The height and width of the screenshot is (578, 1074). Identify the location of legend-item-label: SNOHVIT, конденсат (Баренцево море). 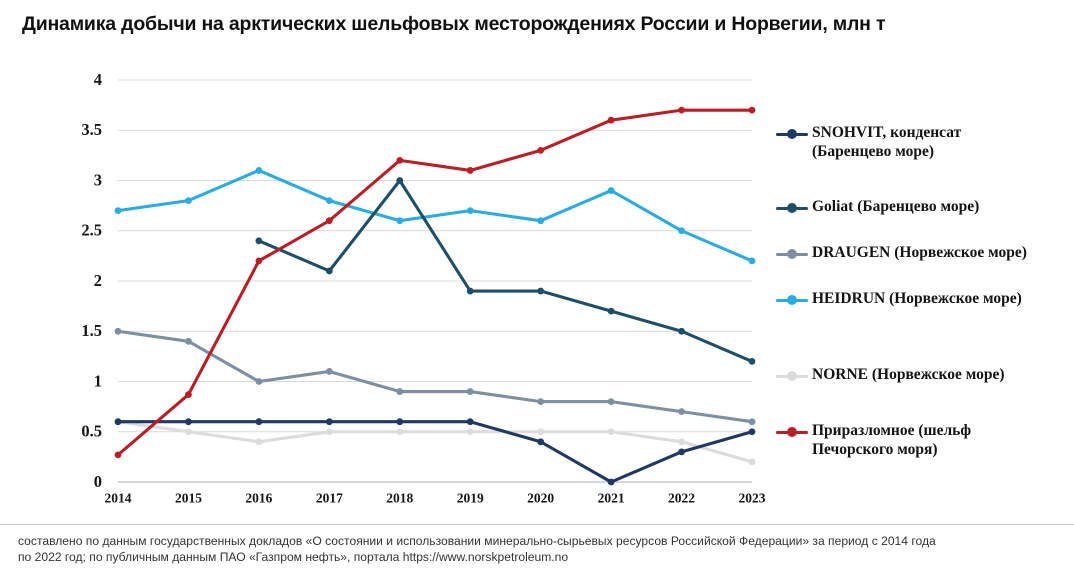
(887, 142).